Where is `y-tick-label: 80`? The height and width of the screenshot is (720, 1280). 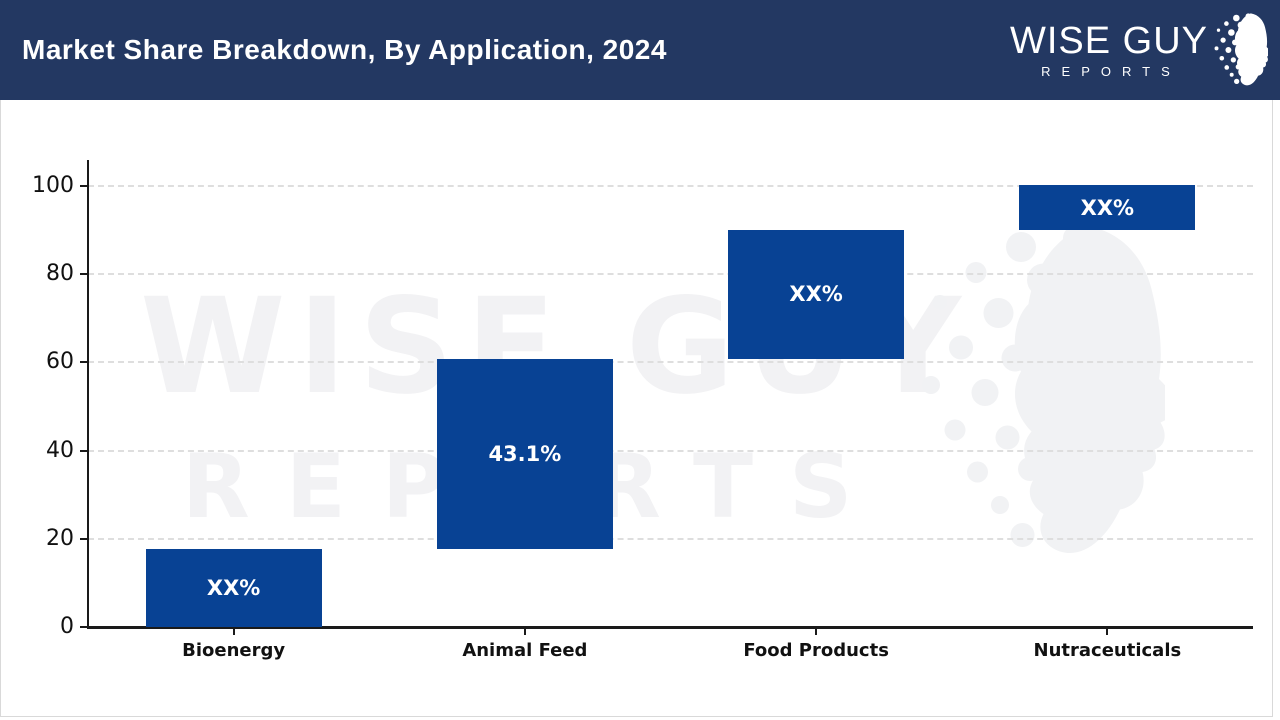 y-tick-label: 80 is located at coordinates (60, 274).